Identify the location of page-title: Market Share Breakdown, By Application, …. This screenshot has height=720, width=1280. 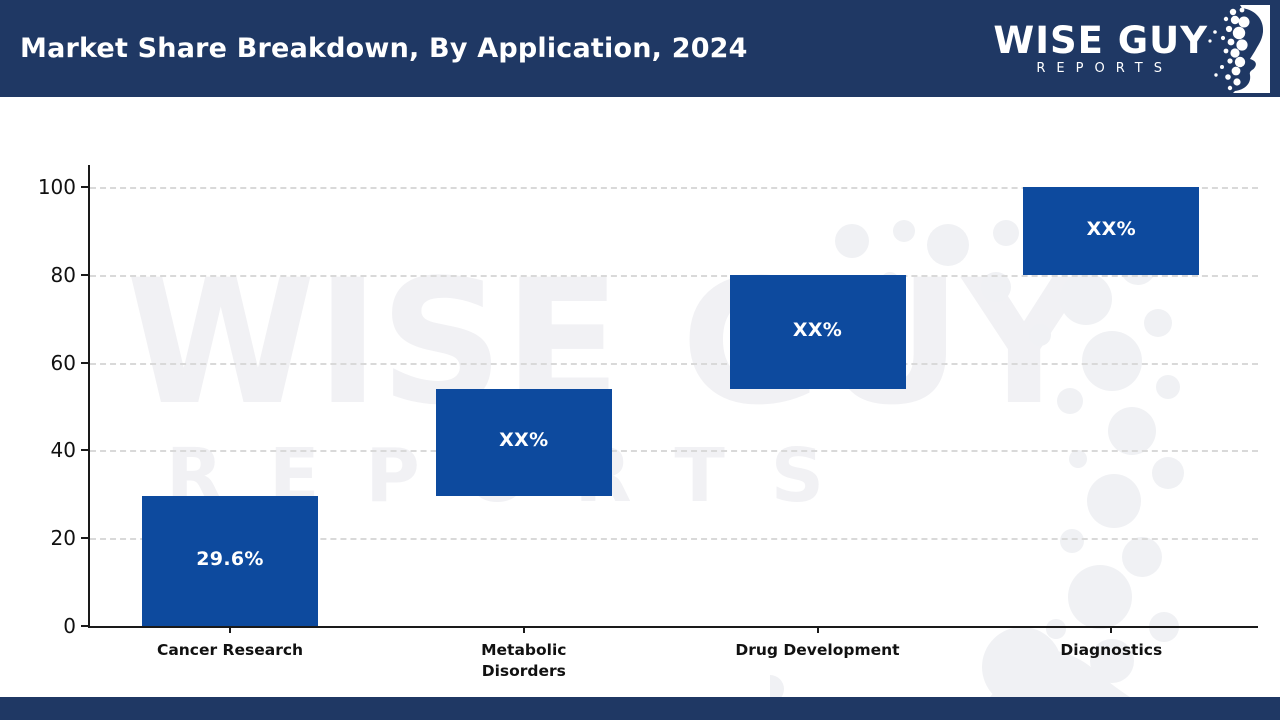
(384, 48).